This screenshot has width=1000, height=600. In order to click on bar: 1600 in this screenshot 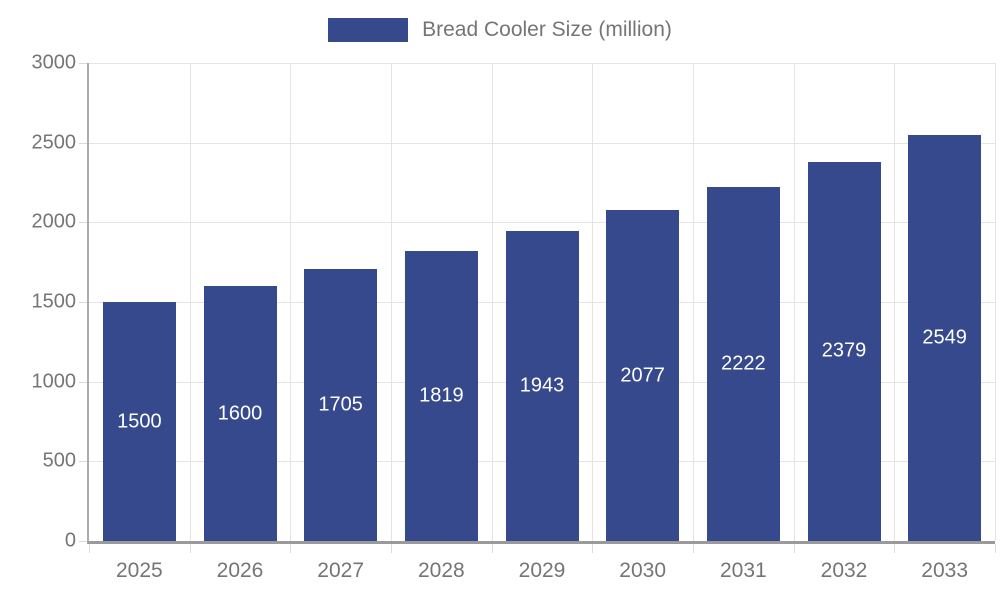, I will do `click(240, 413)`.